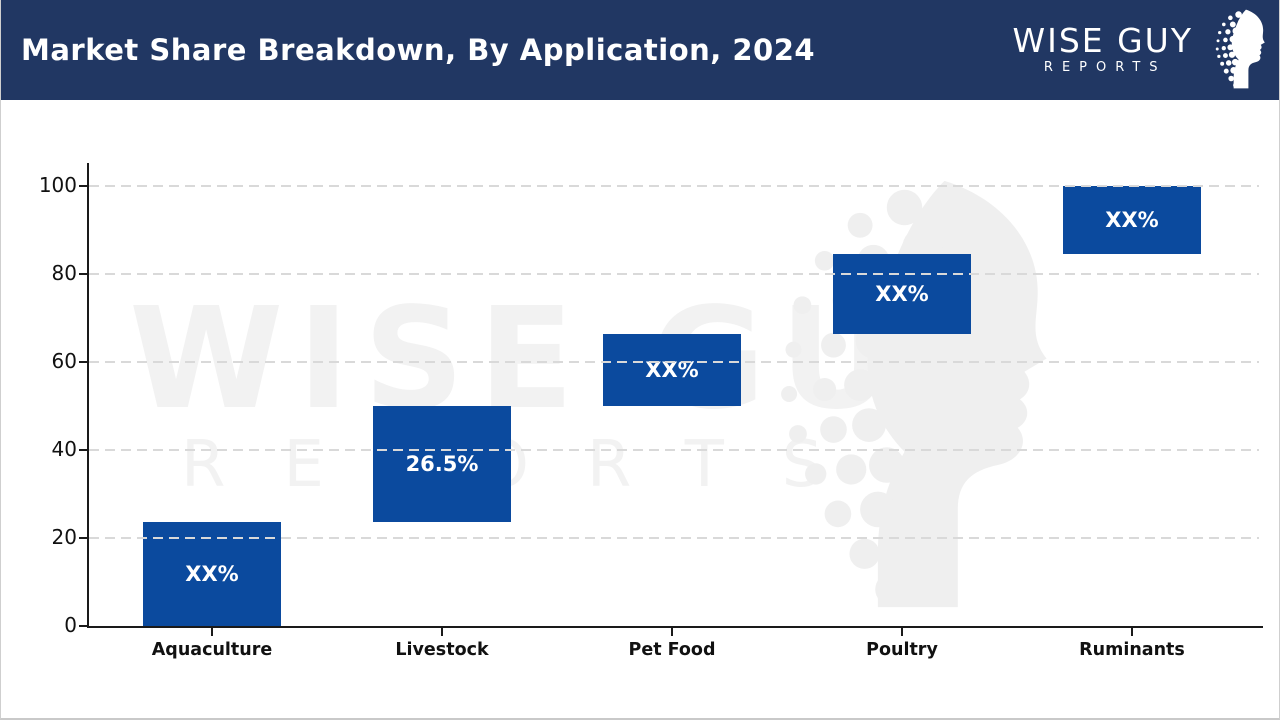 The image size is (1280, 720). Describe the element at coordinates (672, 369) in the screenshot. I see `bar-pet-food: XX%` at that location.